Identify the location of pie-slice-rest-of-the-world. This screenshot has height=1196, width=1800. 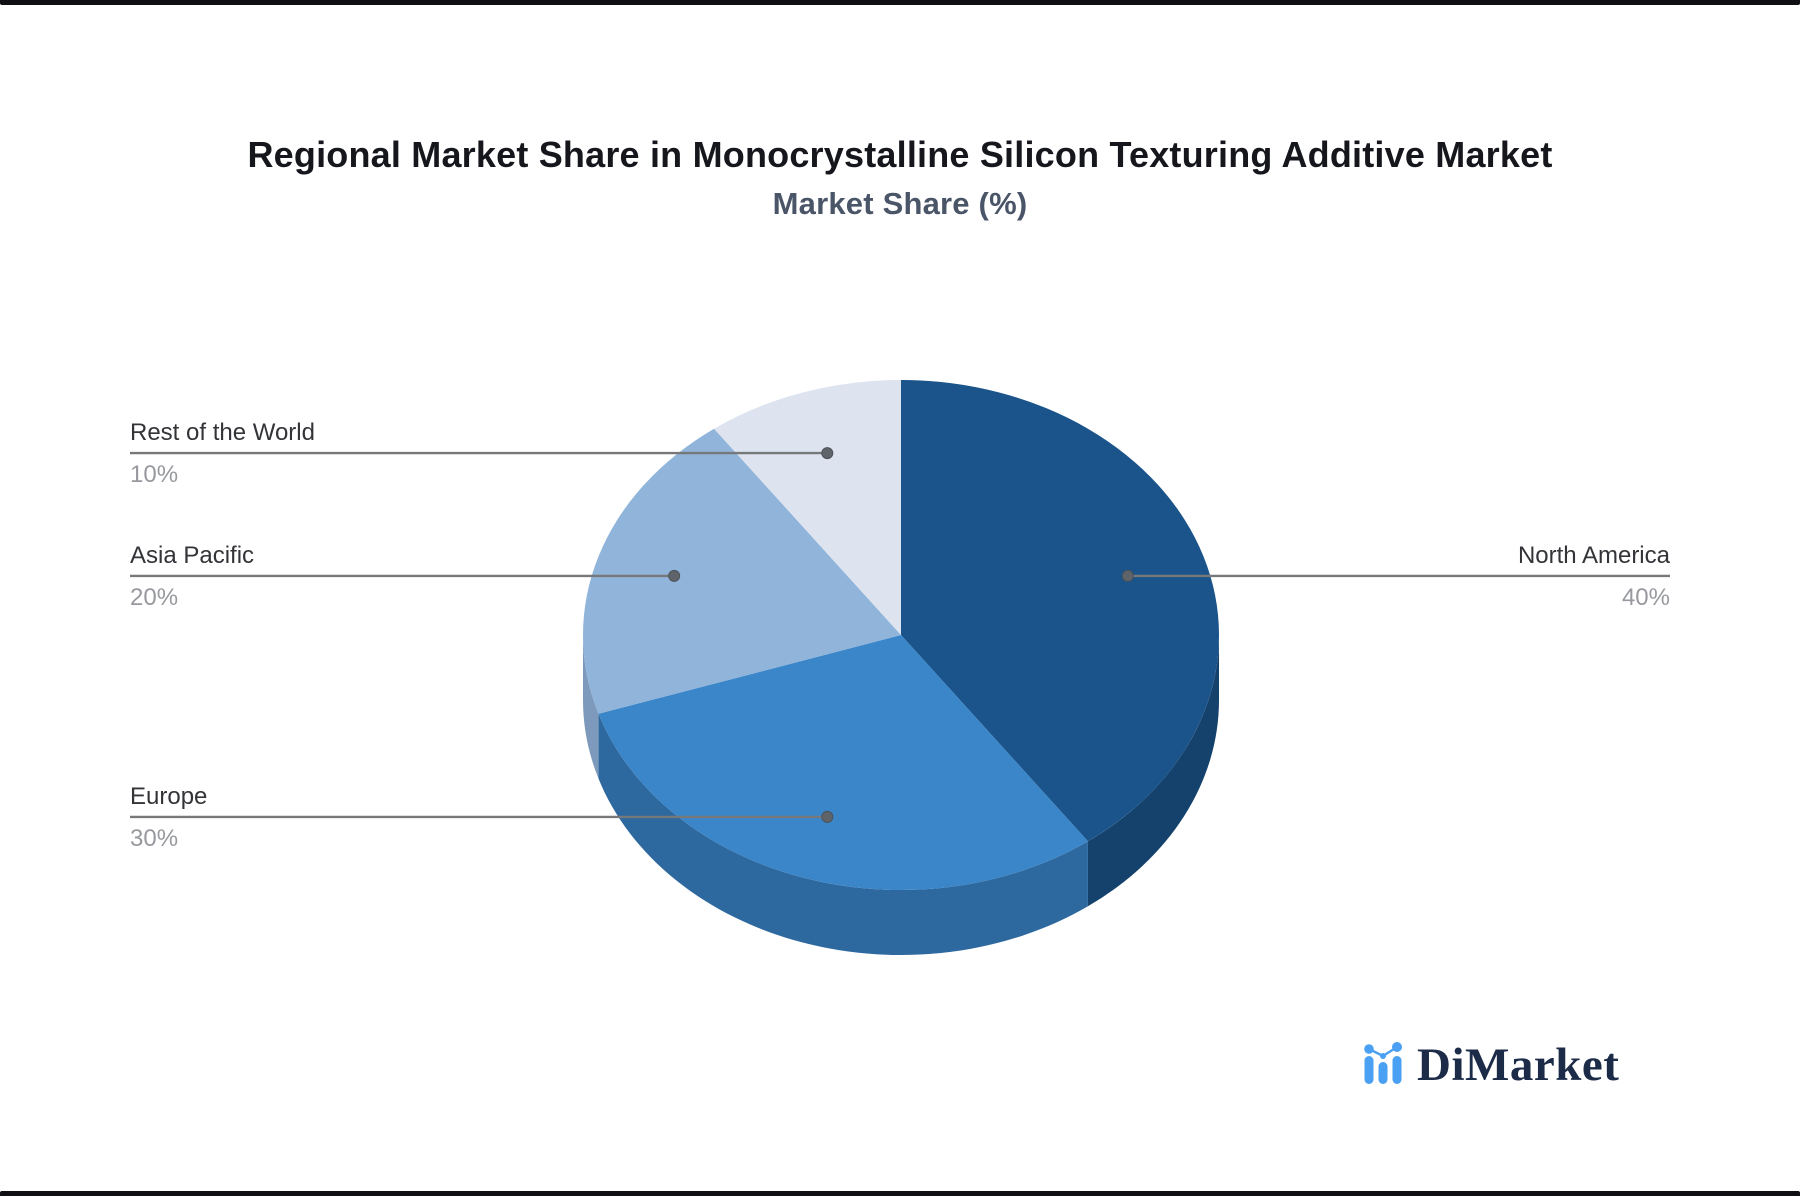
(807, 507).